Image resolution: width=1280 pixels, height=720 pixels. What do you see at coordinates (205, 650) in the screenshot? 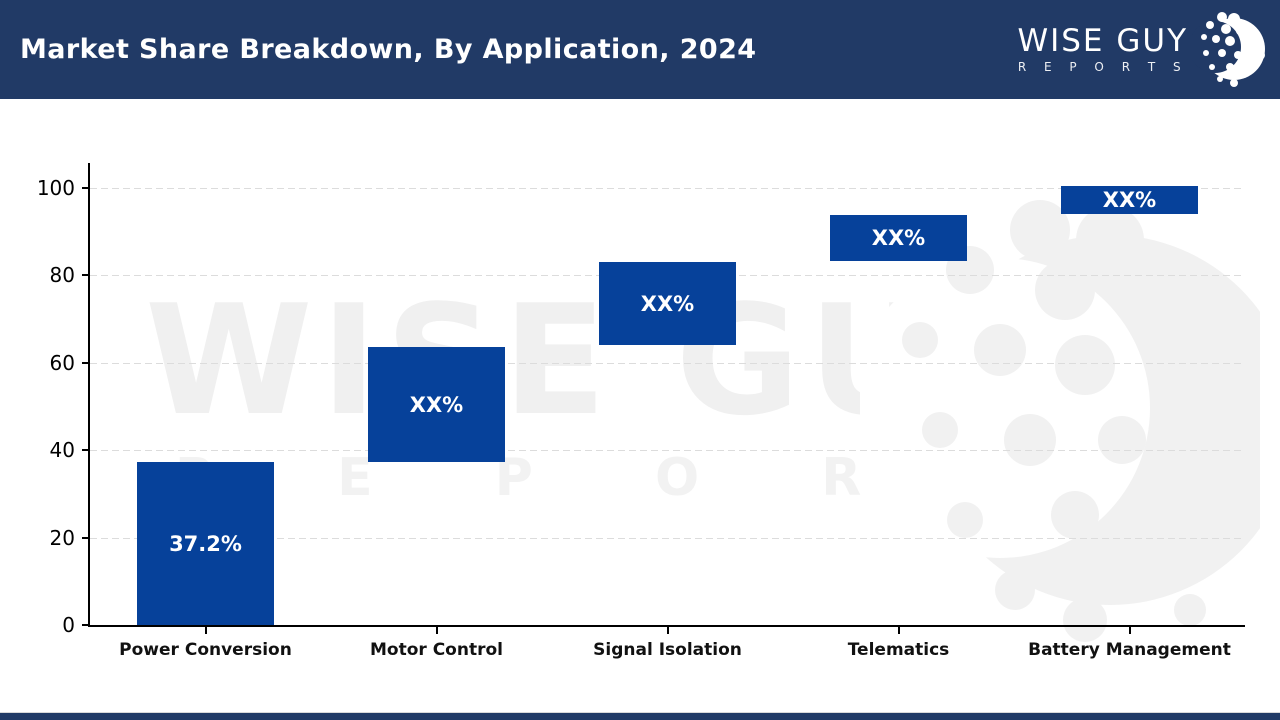
I see `x-category-label: Power Conversion` at bounding box center [205, 650].